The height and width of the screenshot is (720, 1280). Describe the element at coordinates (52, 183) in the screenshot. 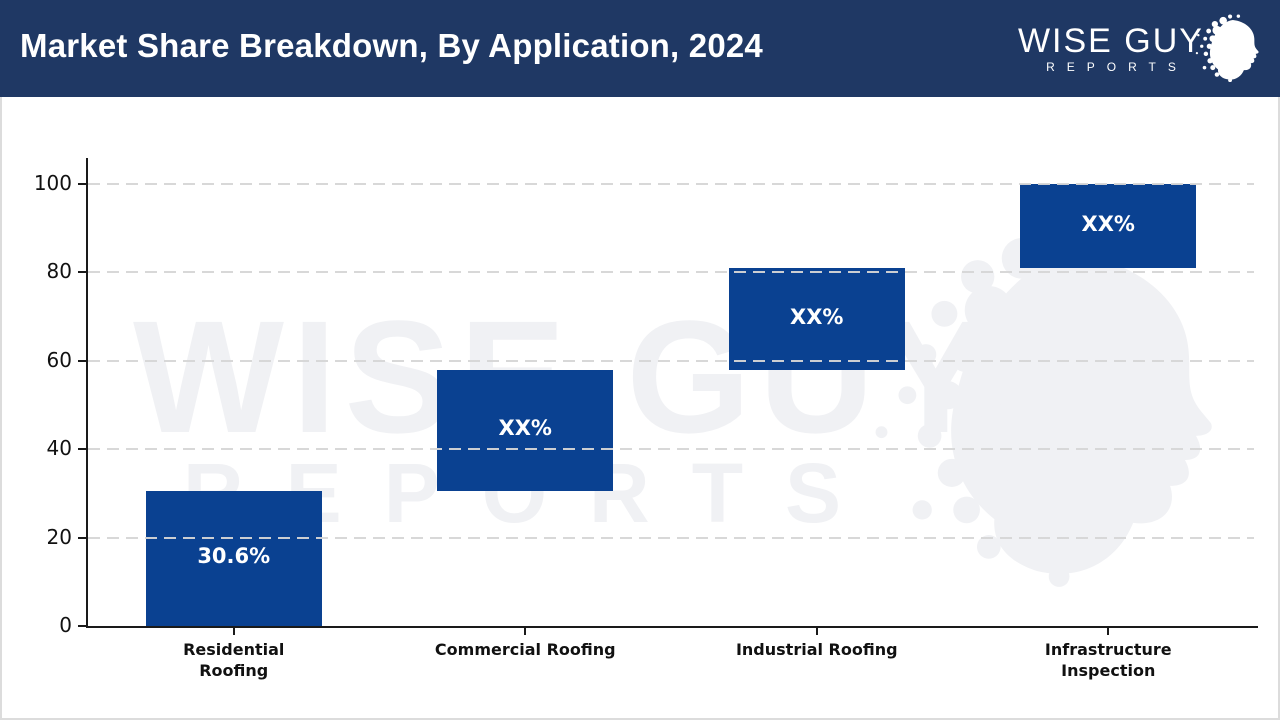

I see `y-tick-label: 100` at that location.